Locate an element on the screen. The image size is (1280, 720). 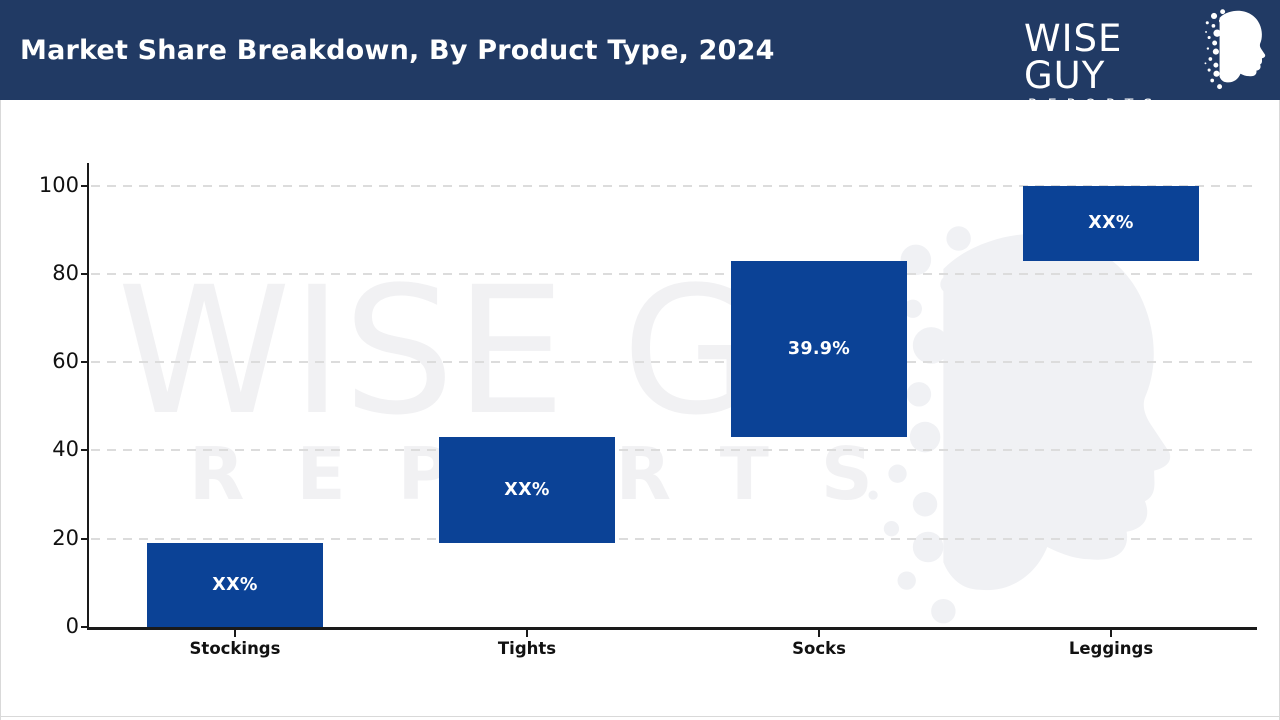
bar-socks: 39.9% is located at coordinates (819, 349).